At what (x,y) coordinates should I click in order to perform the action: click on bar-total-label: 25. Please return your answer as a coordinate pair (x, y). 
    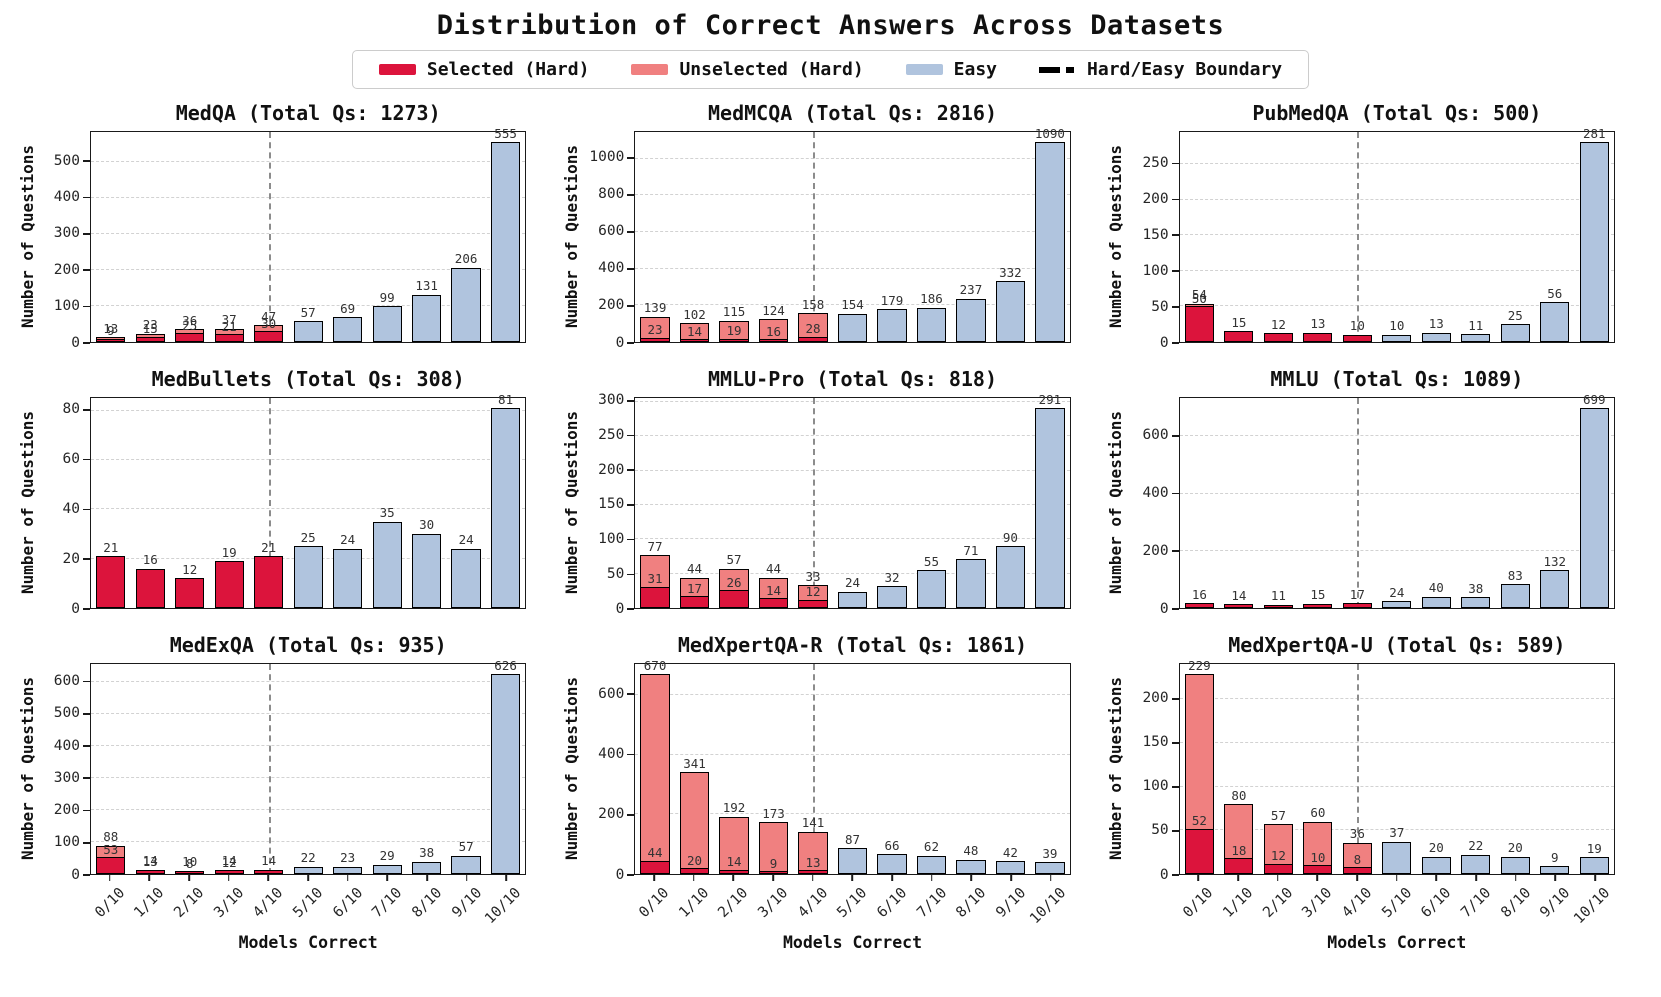
    Looking at the image, I should click on (1515, 315).